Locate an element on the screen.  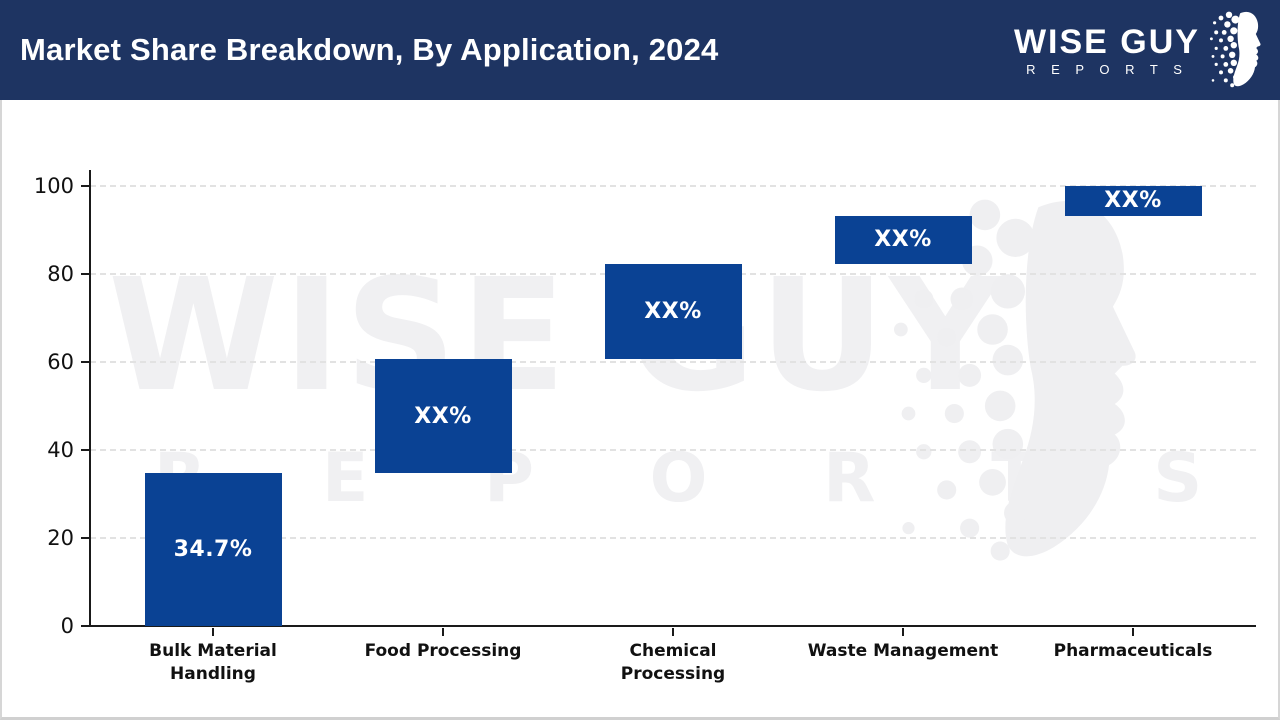
x-axis-line is located at coordinates (672, 626).